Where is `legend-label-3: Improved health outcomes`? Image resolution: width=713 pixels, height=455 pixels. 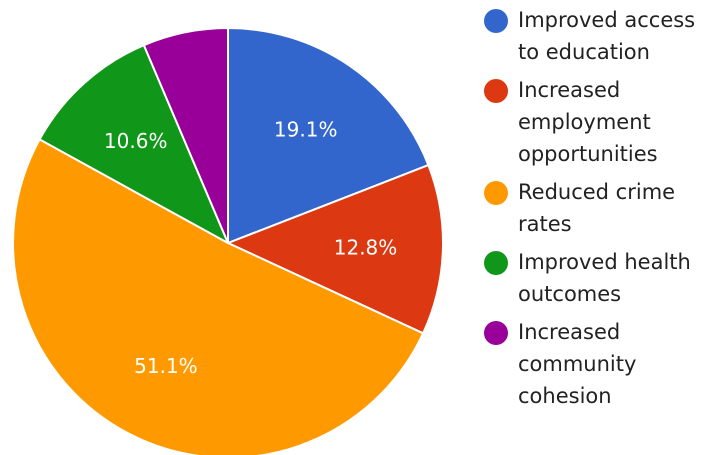
legend-label-3: Improved health outcomes is located at coordinates (604, 278).